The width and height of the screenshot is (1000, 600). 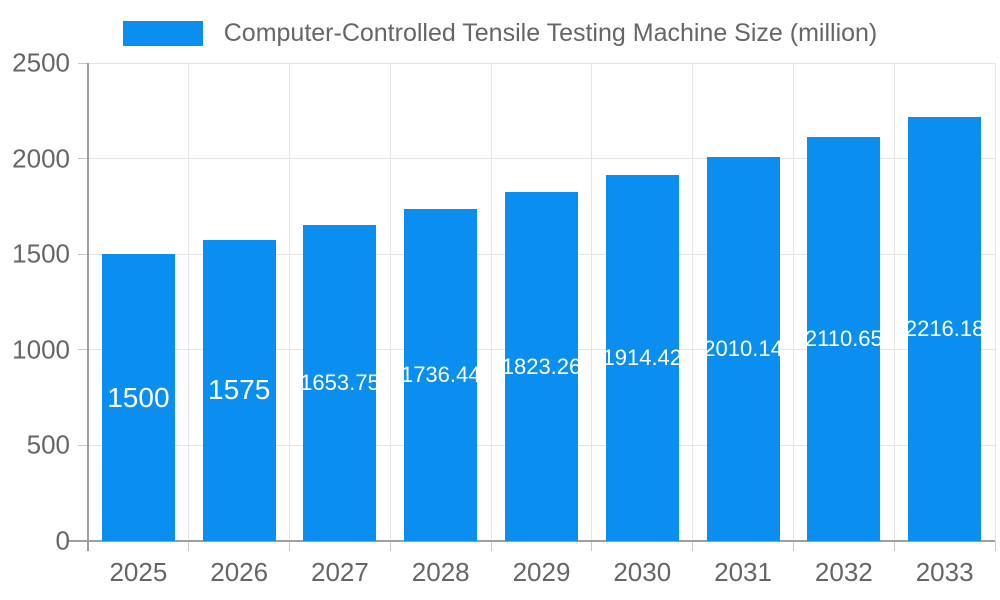 What do you see at coordinates (41, 158) in the screenshot?
I see `y-tick-label: 2000` at bounding box center [41, 158].